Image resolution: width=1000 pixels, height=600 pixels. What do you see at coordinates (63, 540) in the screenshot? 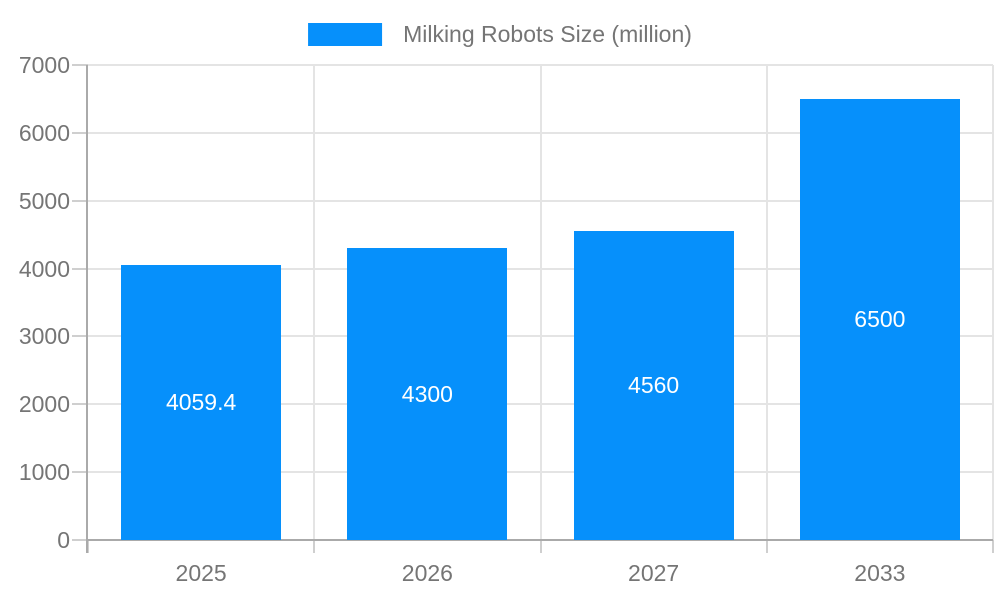
I see `y-axis-label: 0` at bounding box center [63, 540].